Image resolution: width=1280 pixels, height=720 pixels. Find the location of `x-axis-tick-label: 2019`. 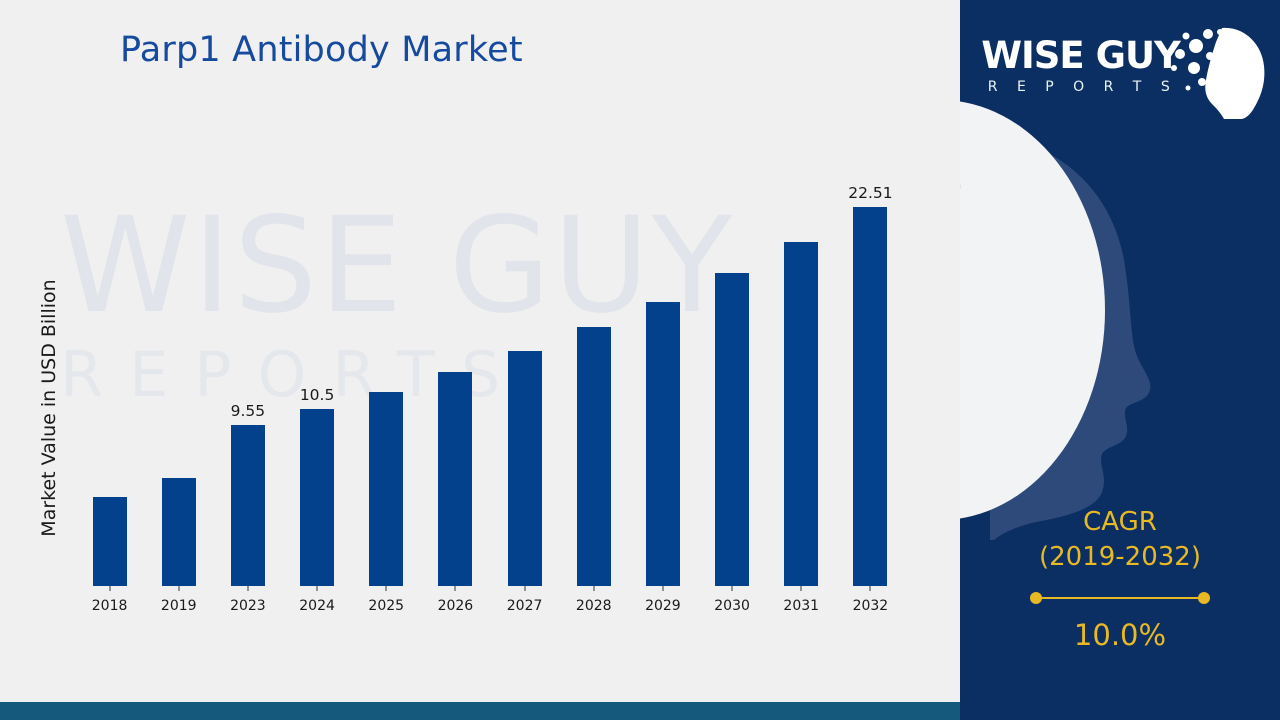

x-axis-tick-label: 2019 is located at coordinates (178, 606).